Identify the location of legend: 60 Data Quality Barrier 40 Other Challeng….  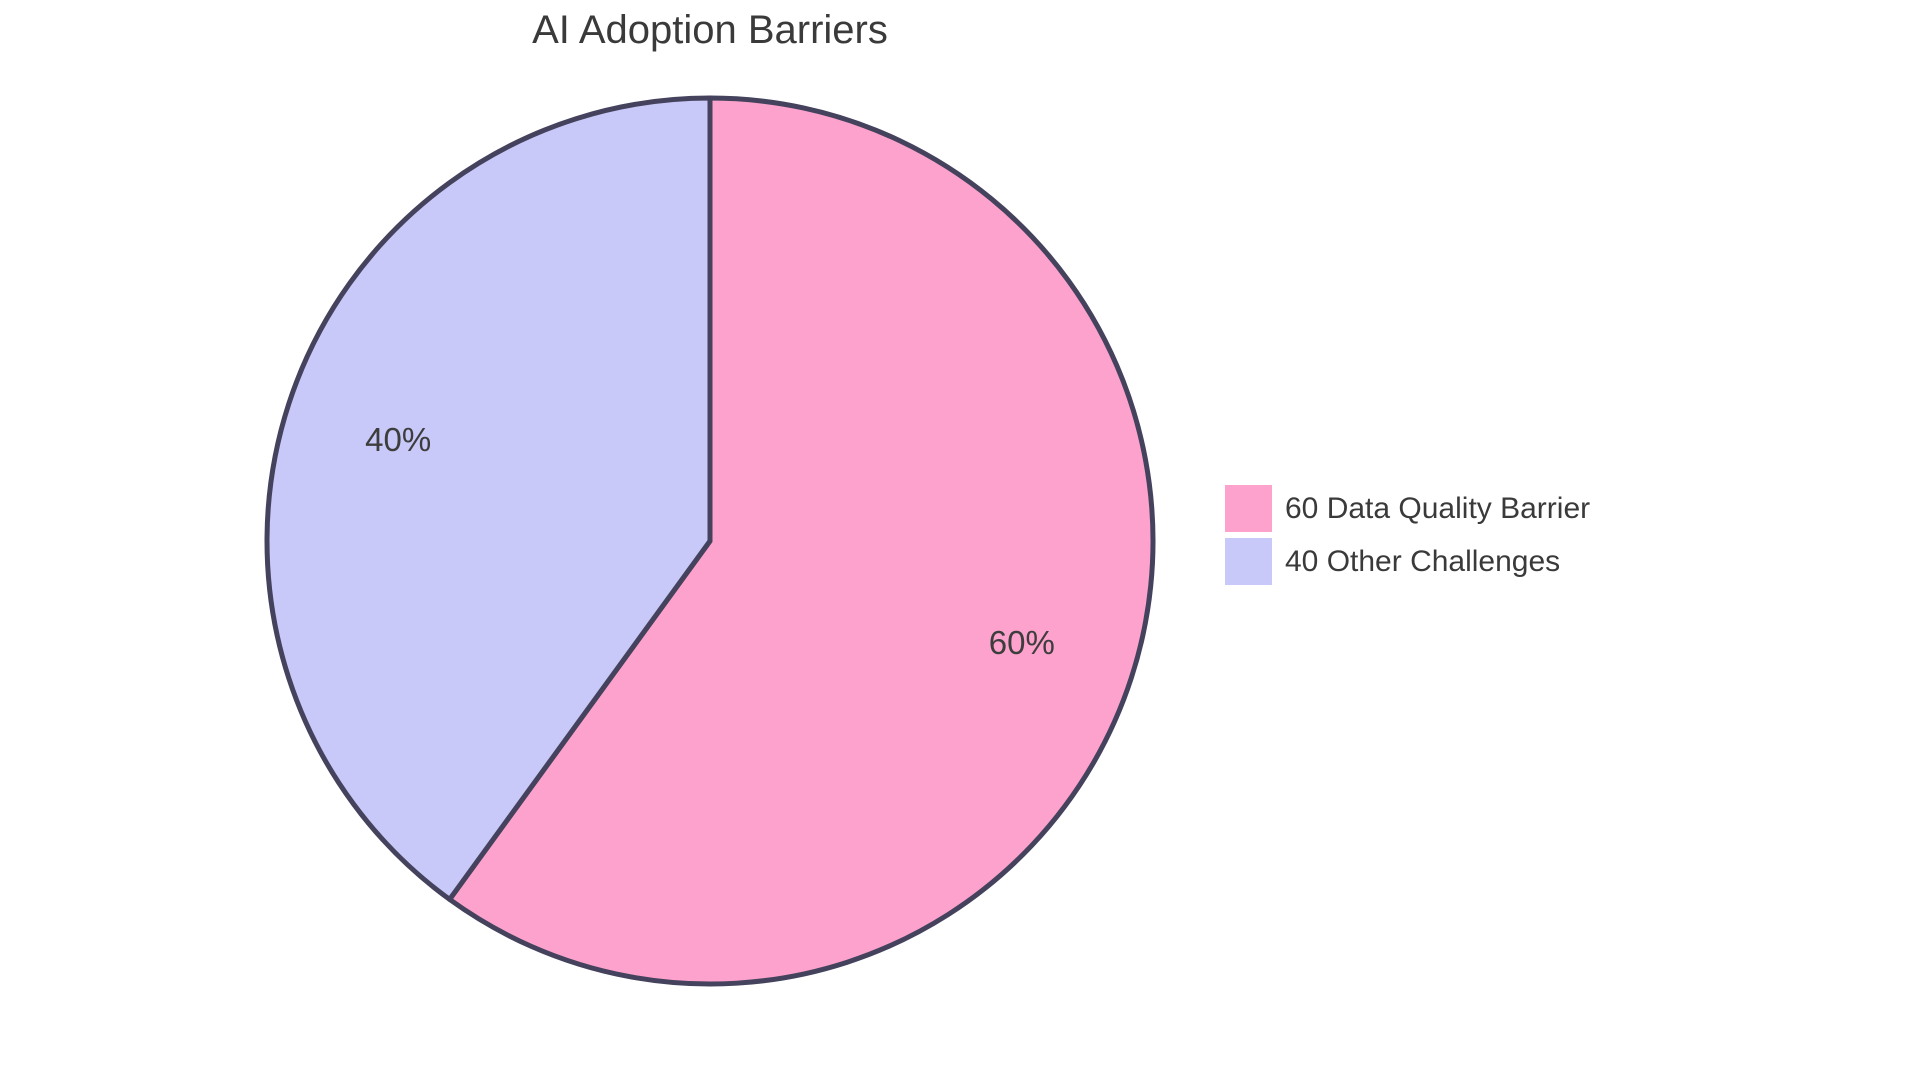
(1407, 535).